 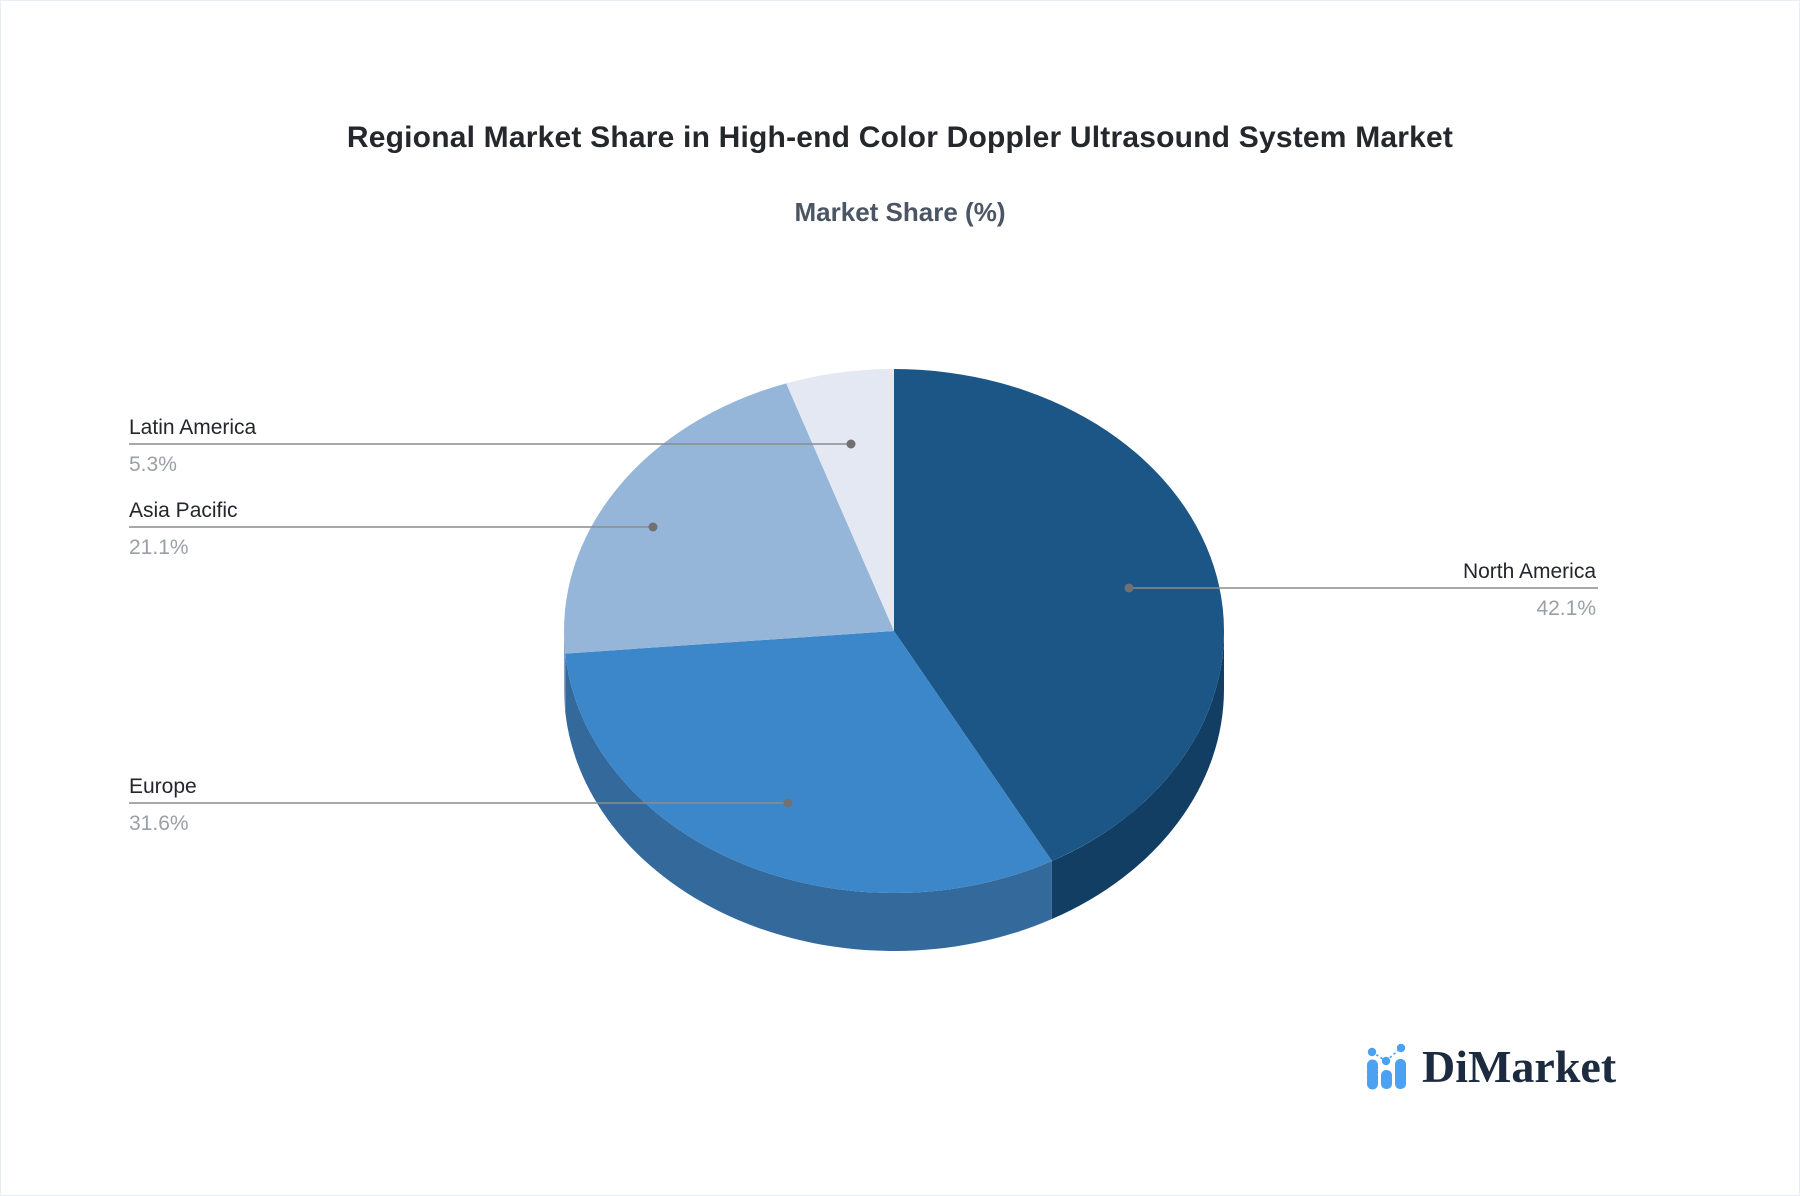 I want to click on label-asia-pacific-name: Asia Pacific, so click(x=183, y=510).